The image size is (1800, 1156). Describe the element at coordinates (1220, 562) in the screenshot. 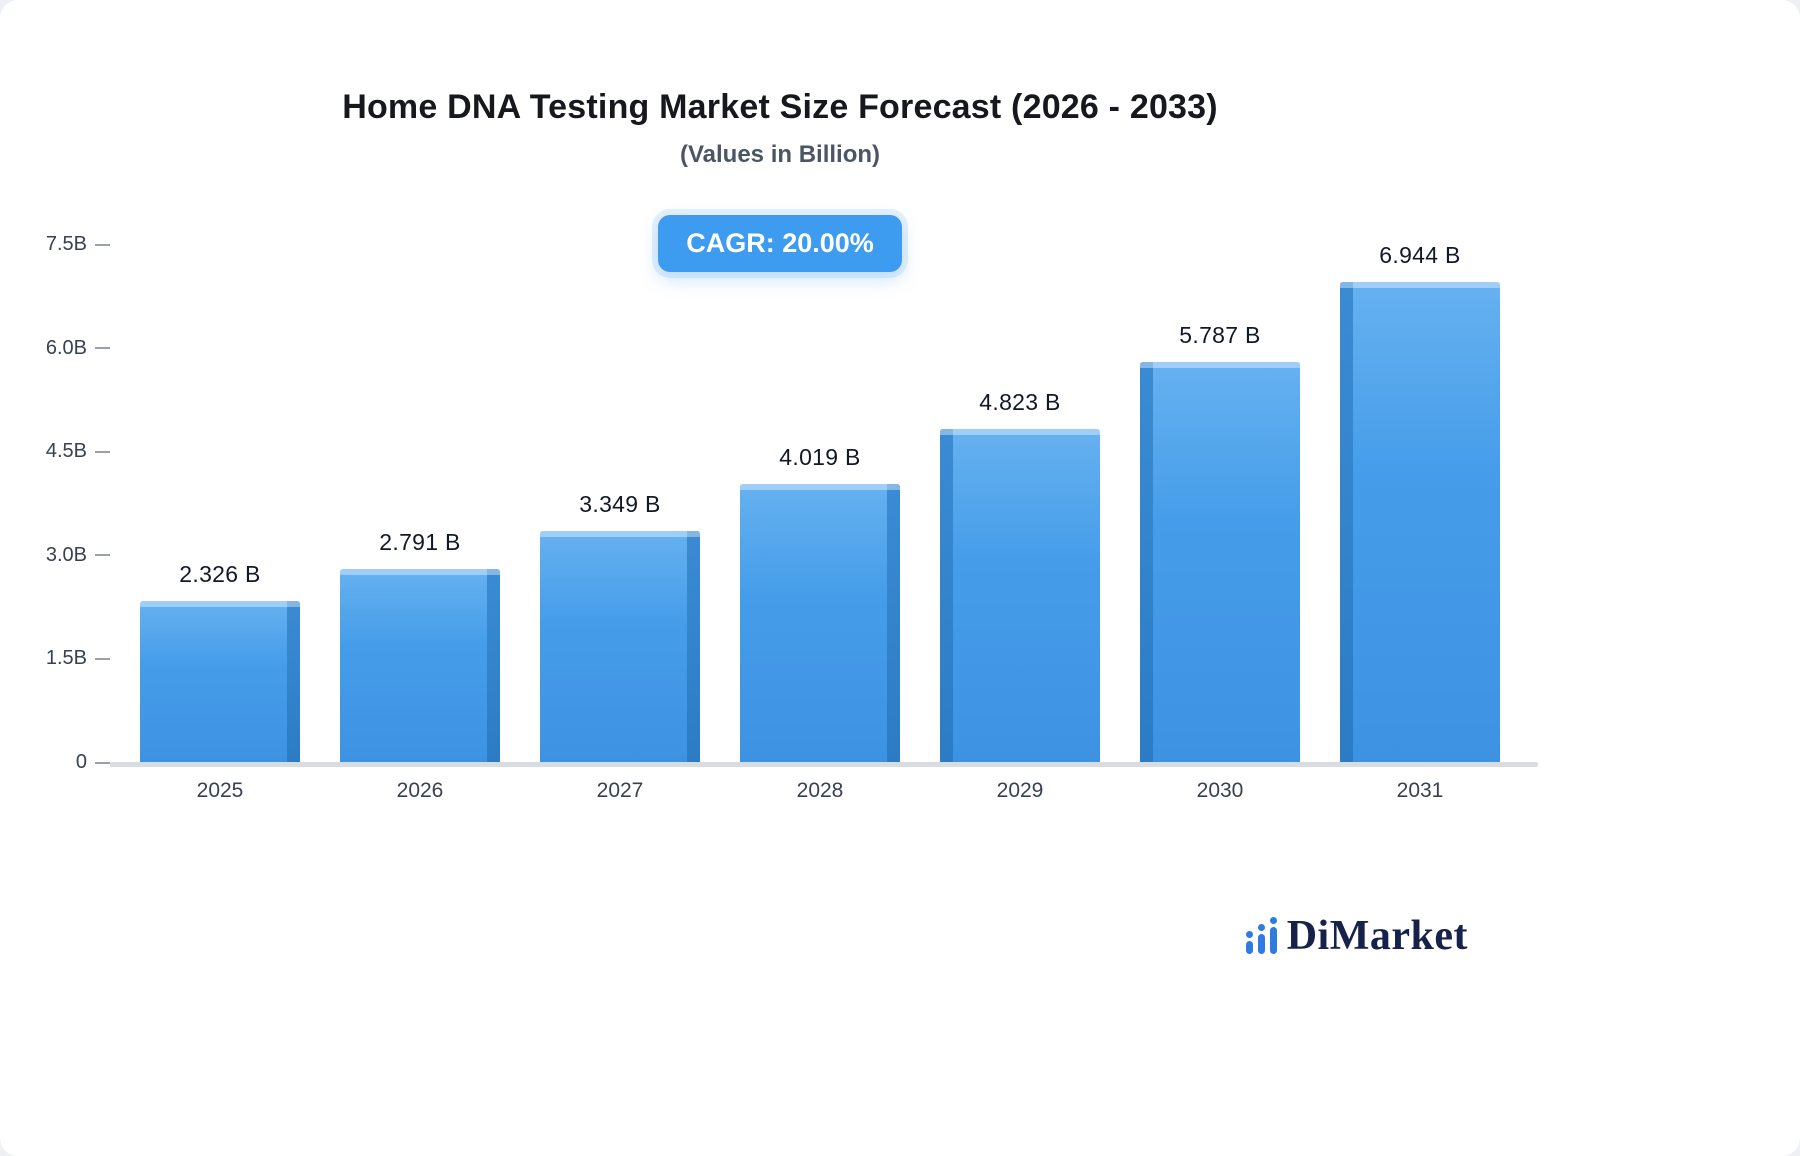

I see `bar-2030` at that location.